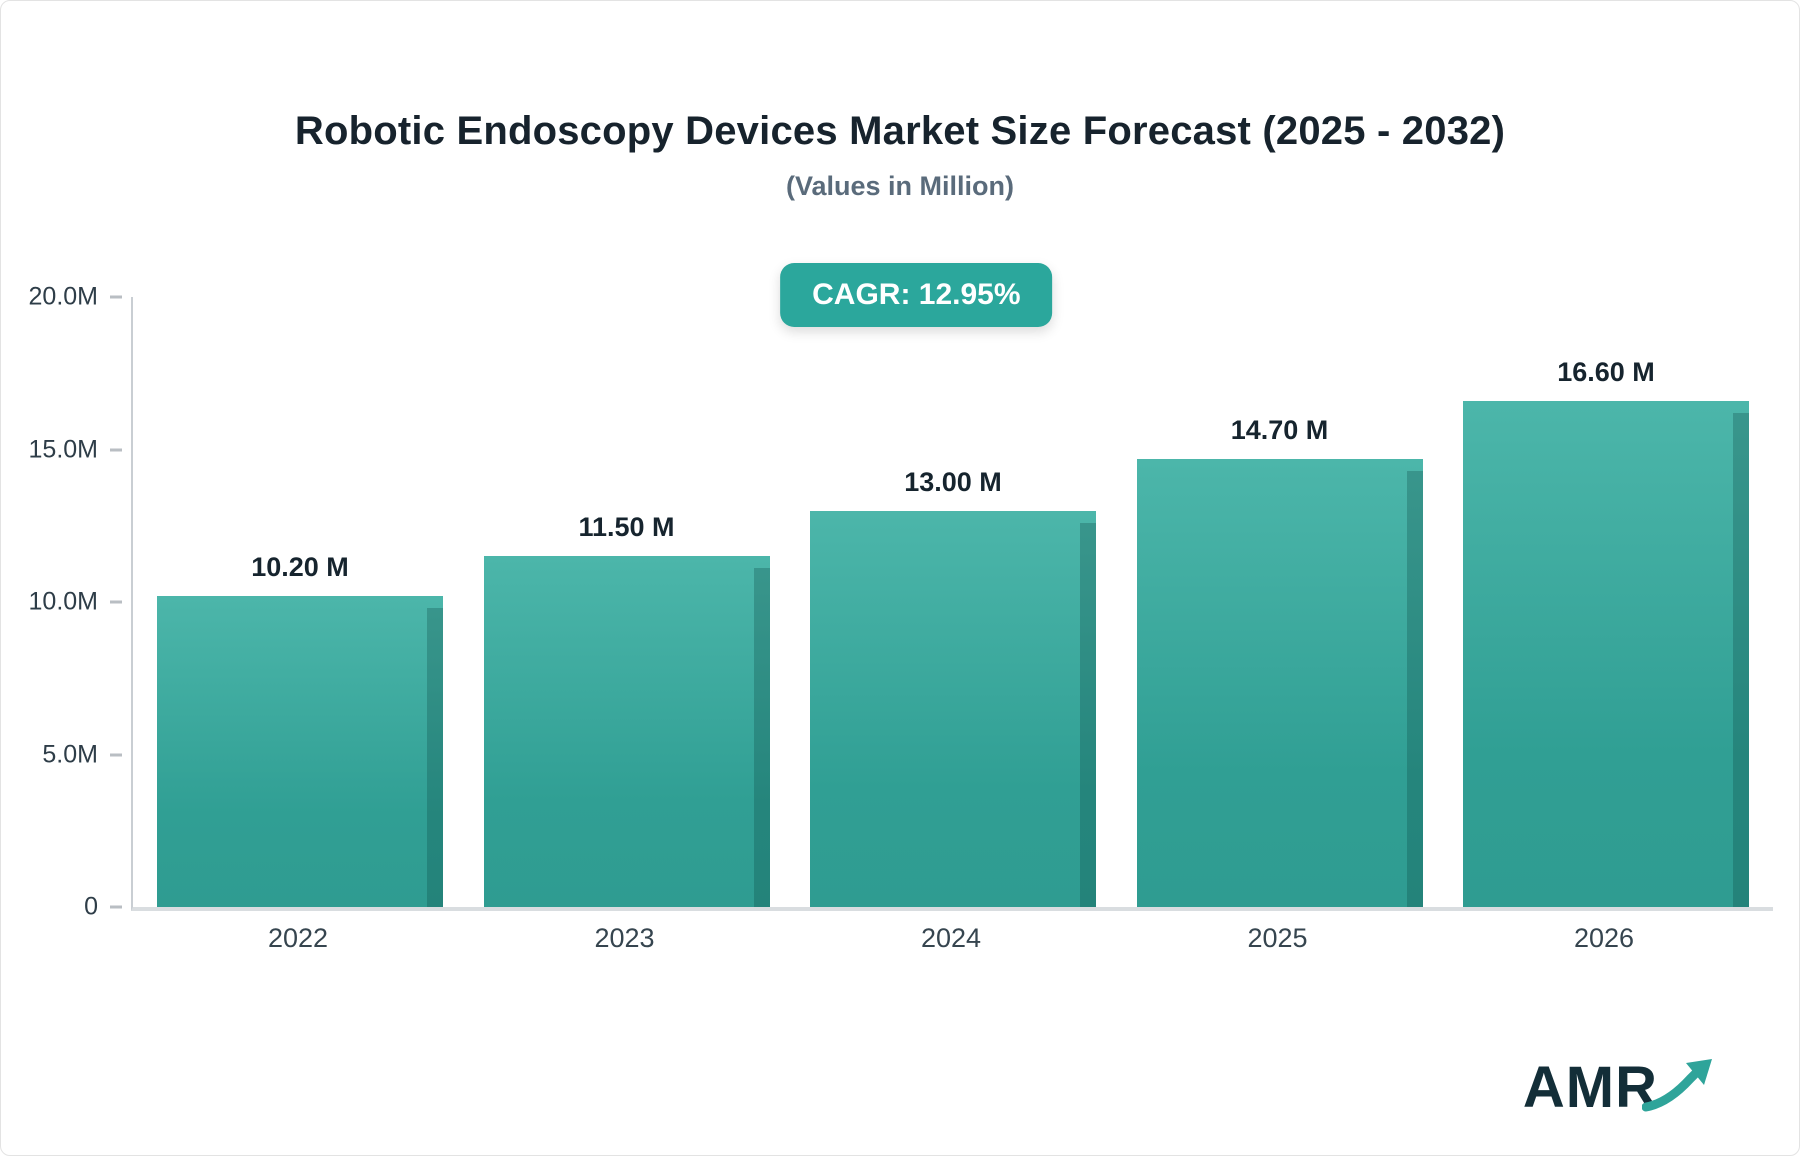  I want to click on y-tick-label: 5.0M, so click(70, 754).